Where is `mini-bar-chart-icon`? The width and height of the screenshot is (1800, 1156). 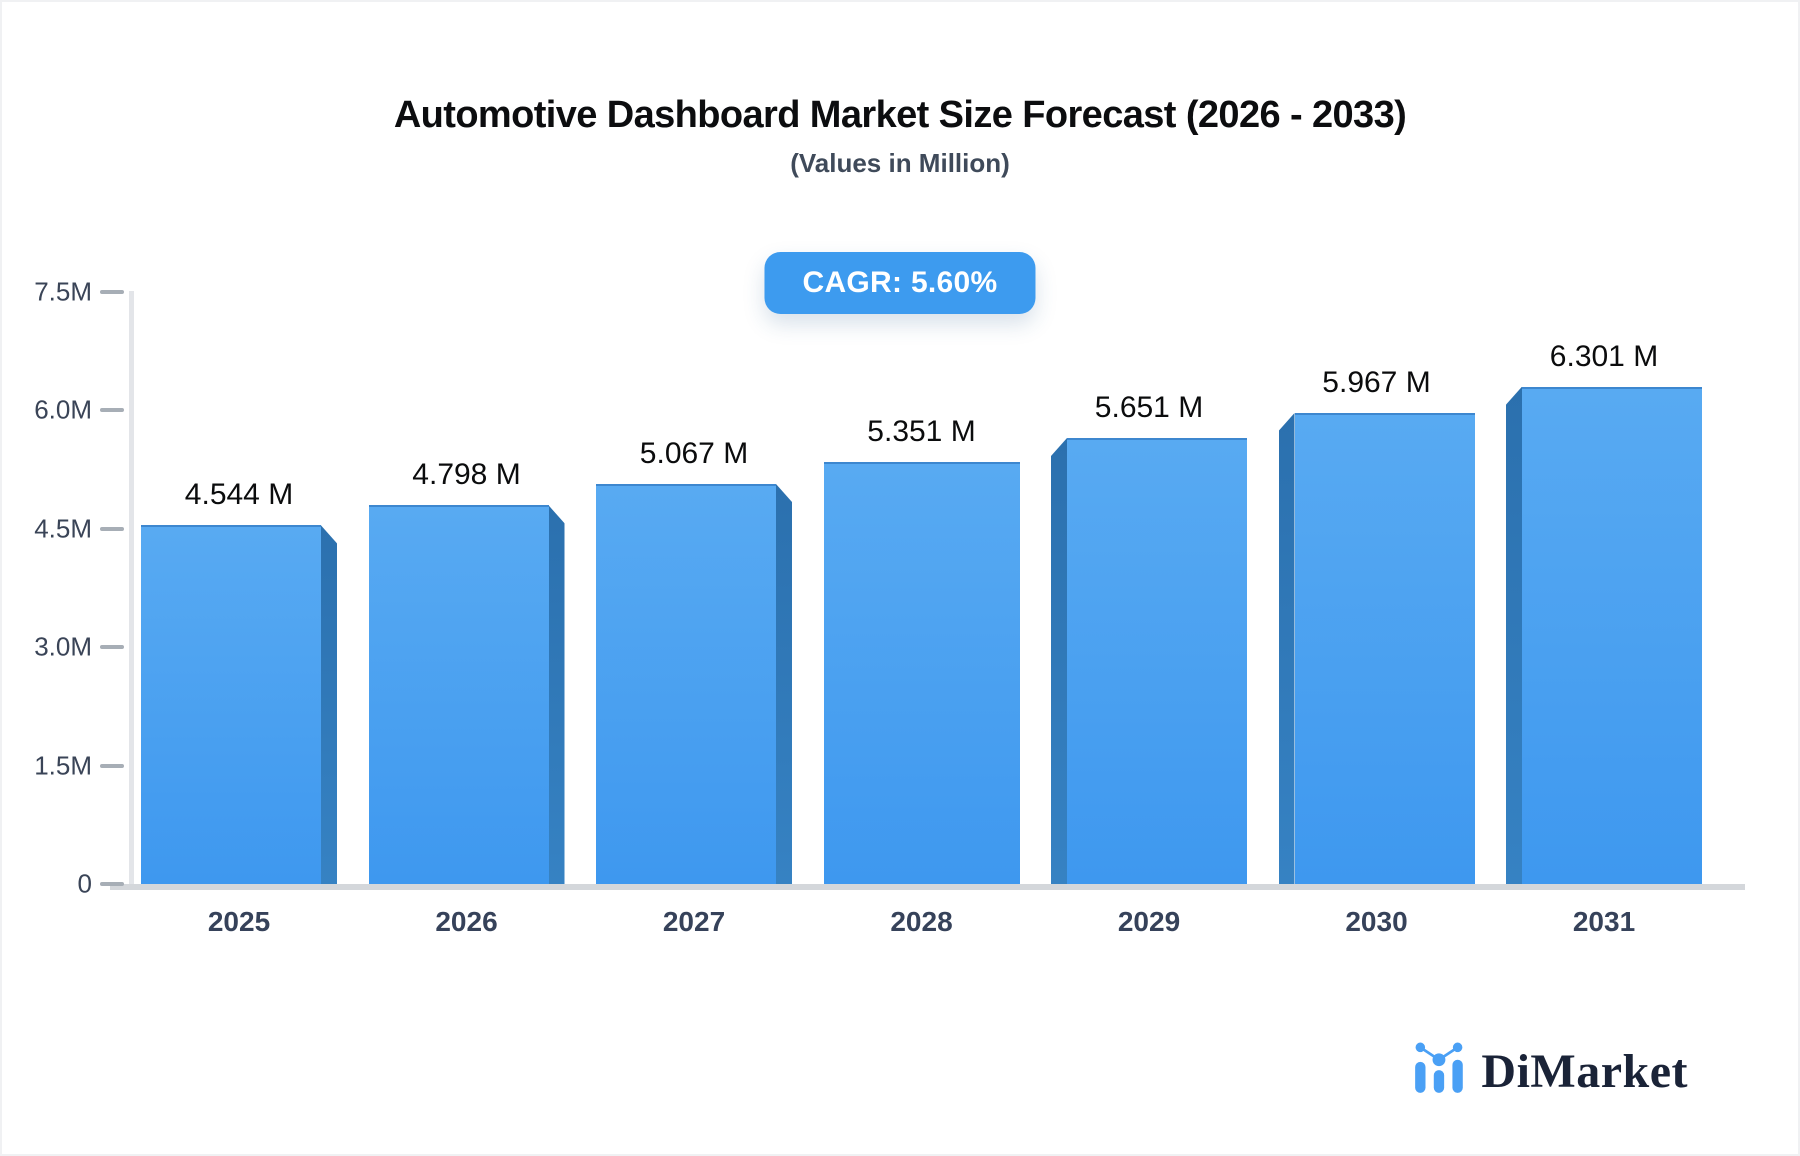
mini-bar-chart-icon is located at coordinates (1439, 1067).